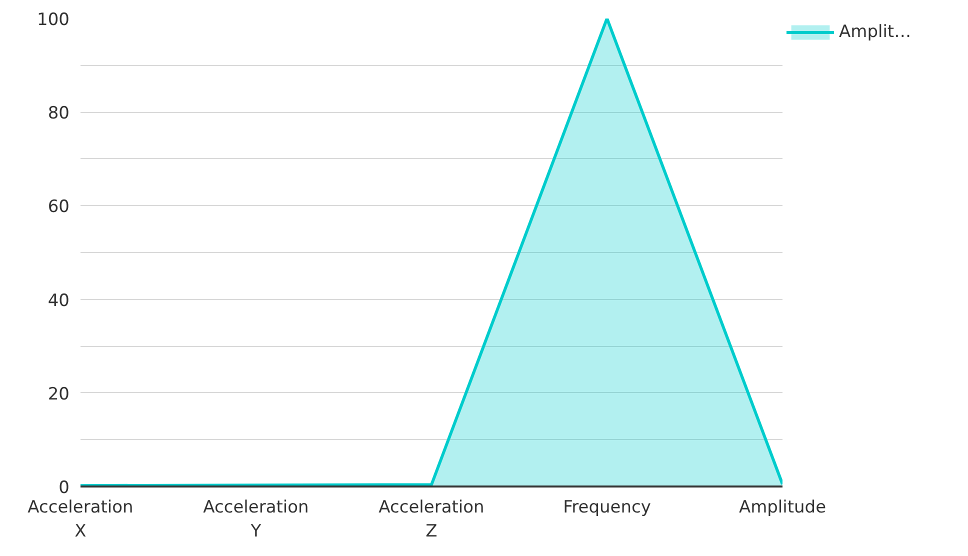 This screenshot has width=968, height=556. What do you see at coordinates (64, 488) in the screenshot?
I see `y-tick-label: 0` at bounding box center [64, 488].